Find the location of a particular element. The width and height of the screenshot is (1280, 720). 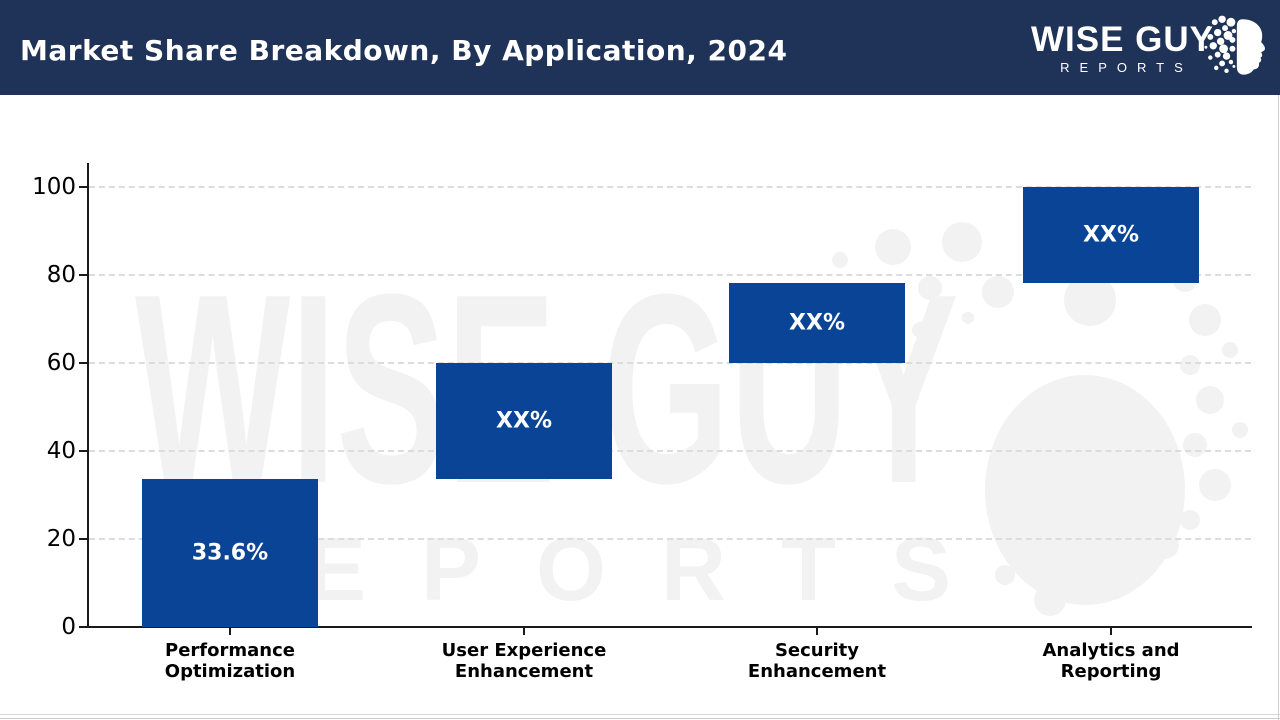

y-axis-label: 0 is located at coordinates (68, 627).